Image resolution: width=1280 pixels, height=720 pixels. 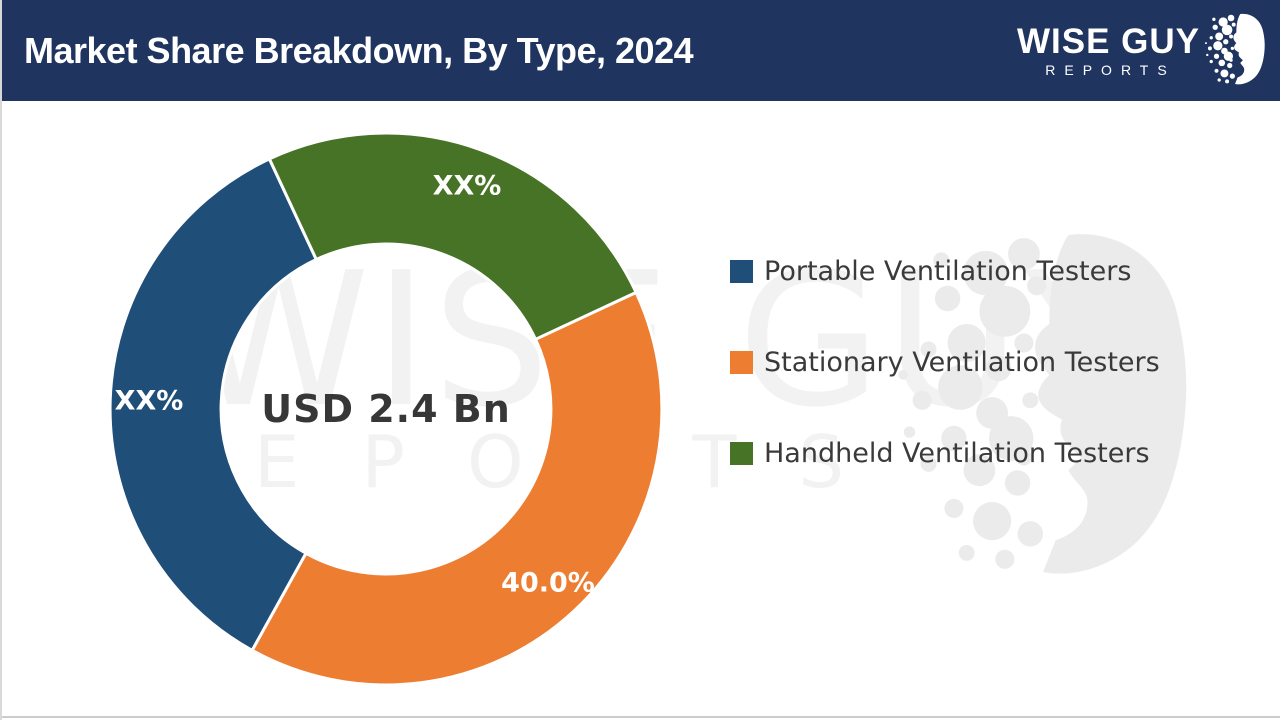 What do you see at coordinates (359, 50) in the screenshot?
I see `page-title: Market Share Breakdown, By Type, 2024` at bounding box center [359, 50].